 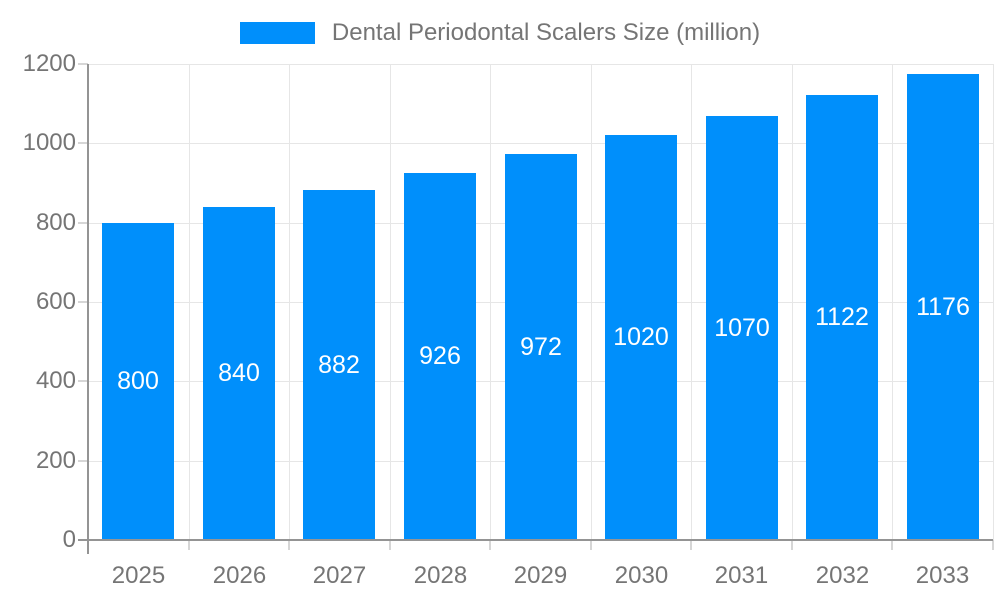 I want to click on y-tick-label: 600, so click(x=55, y=301).